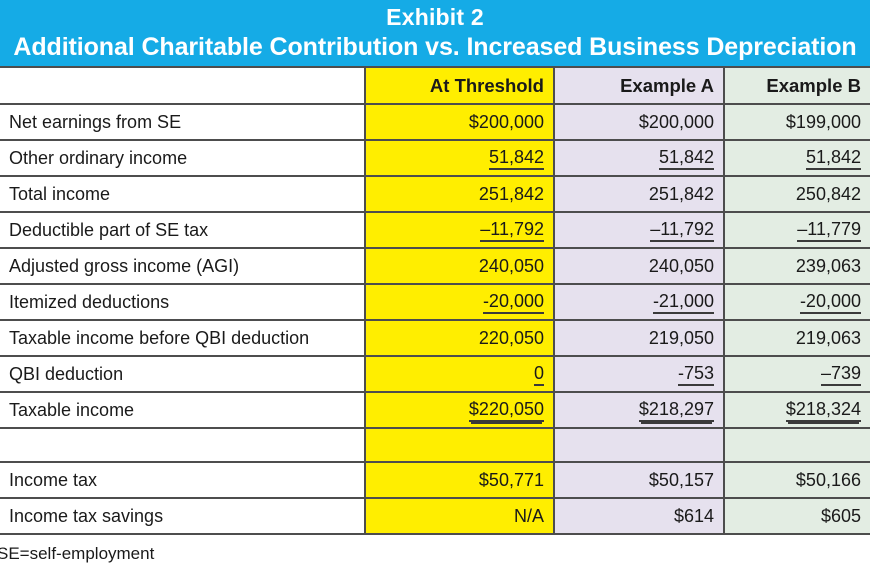 The width and height of the screenshot is (870, 570). I want to click on cell-example-b: 219,063, so click(796, 338).